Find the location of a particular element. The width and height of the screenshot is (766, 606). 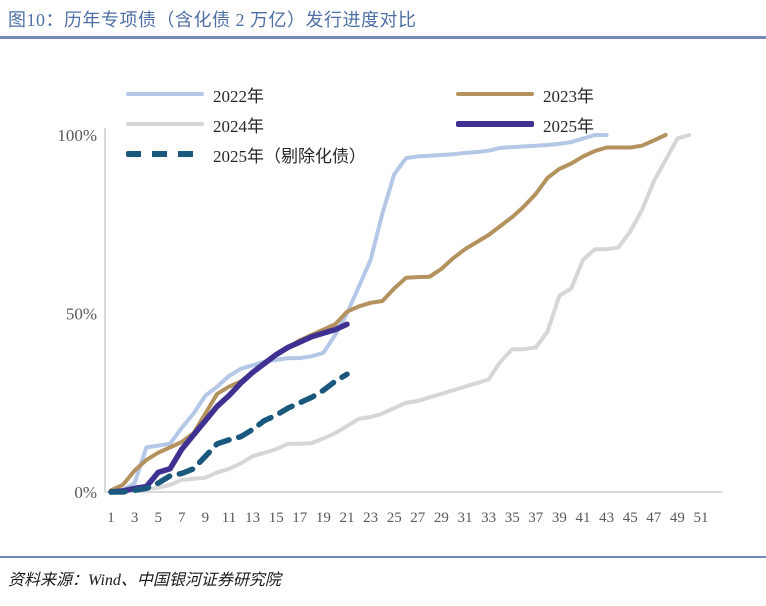

x-tick-label: 11 is located at coordinates (229, 518).